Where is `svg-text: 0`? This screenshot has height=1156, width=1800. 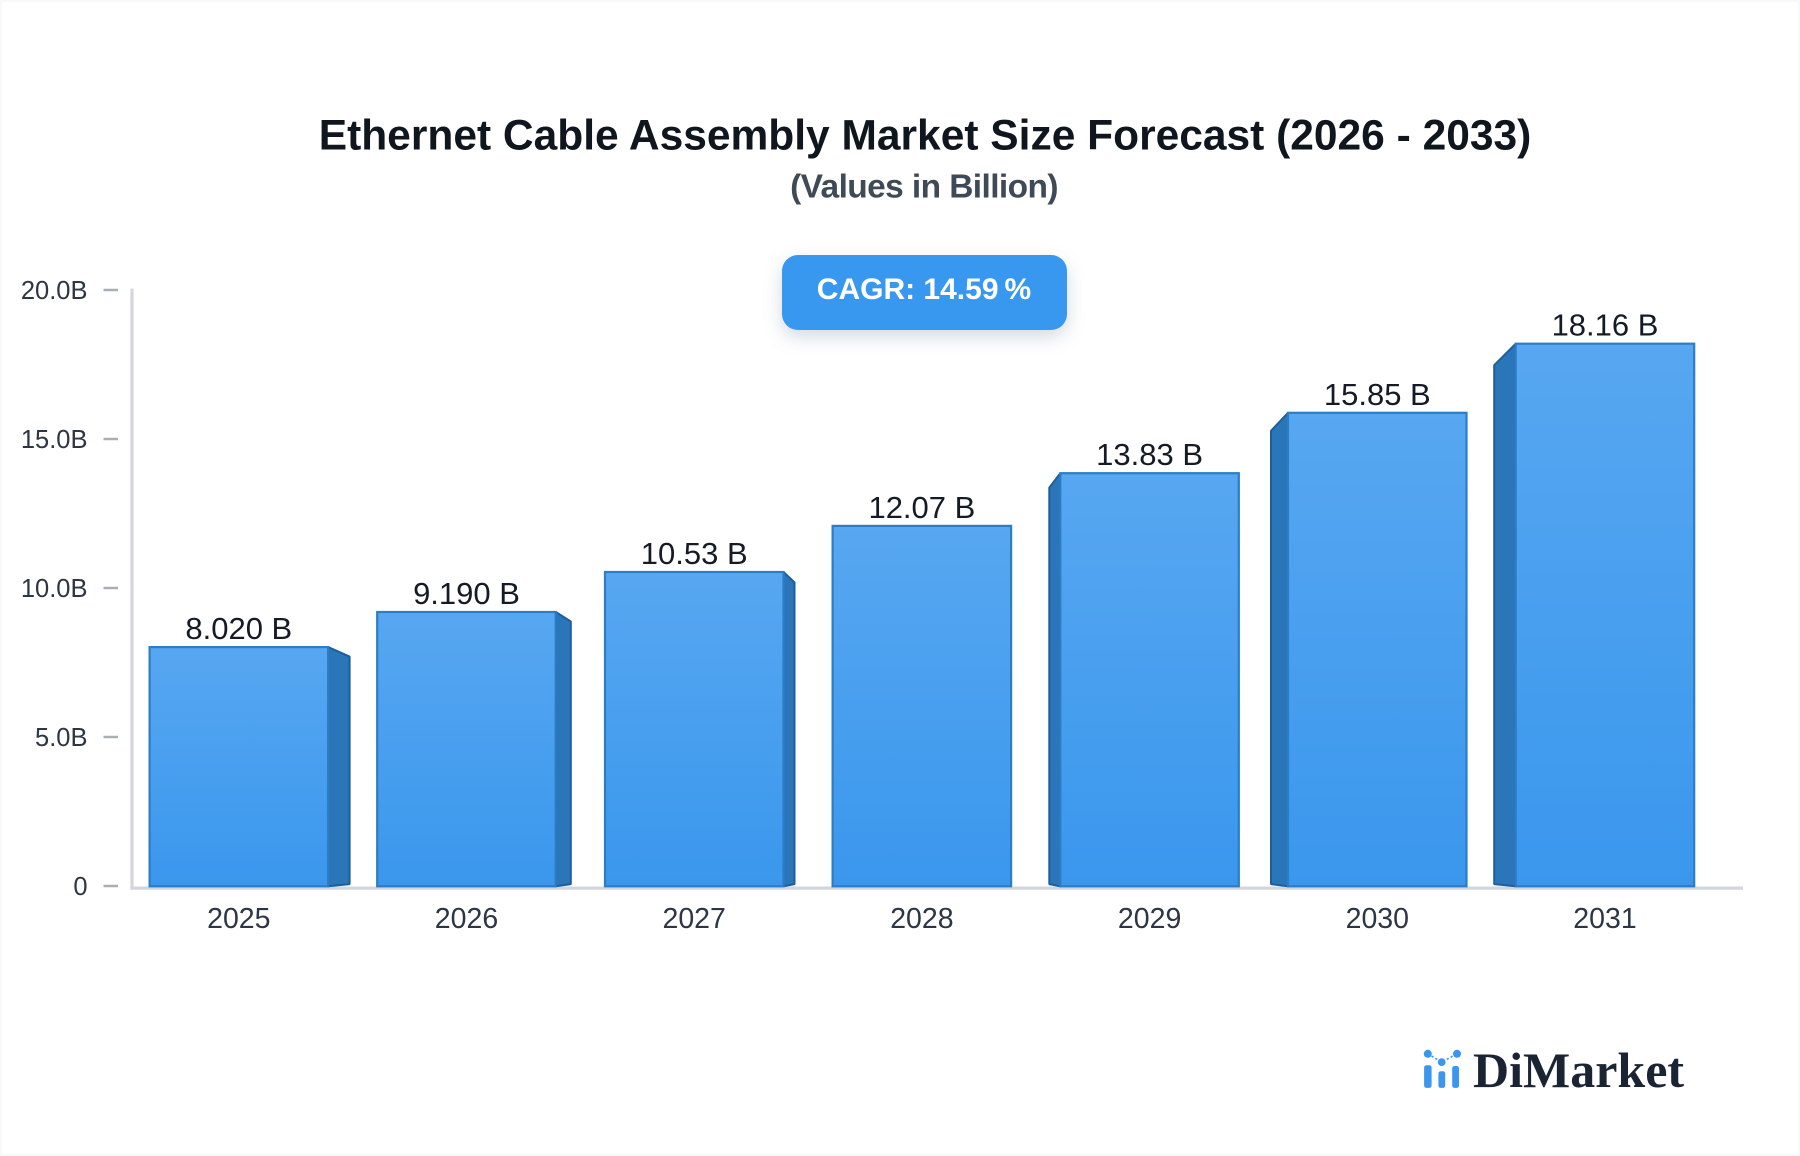
svg-text: 0 is located at coordinates (80, 887).